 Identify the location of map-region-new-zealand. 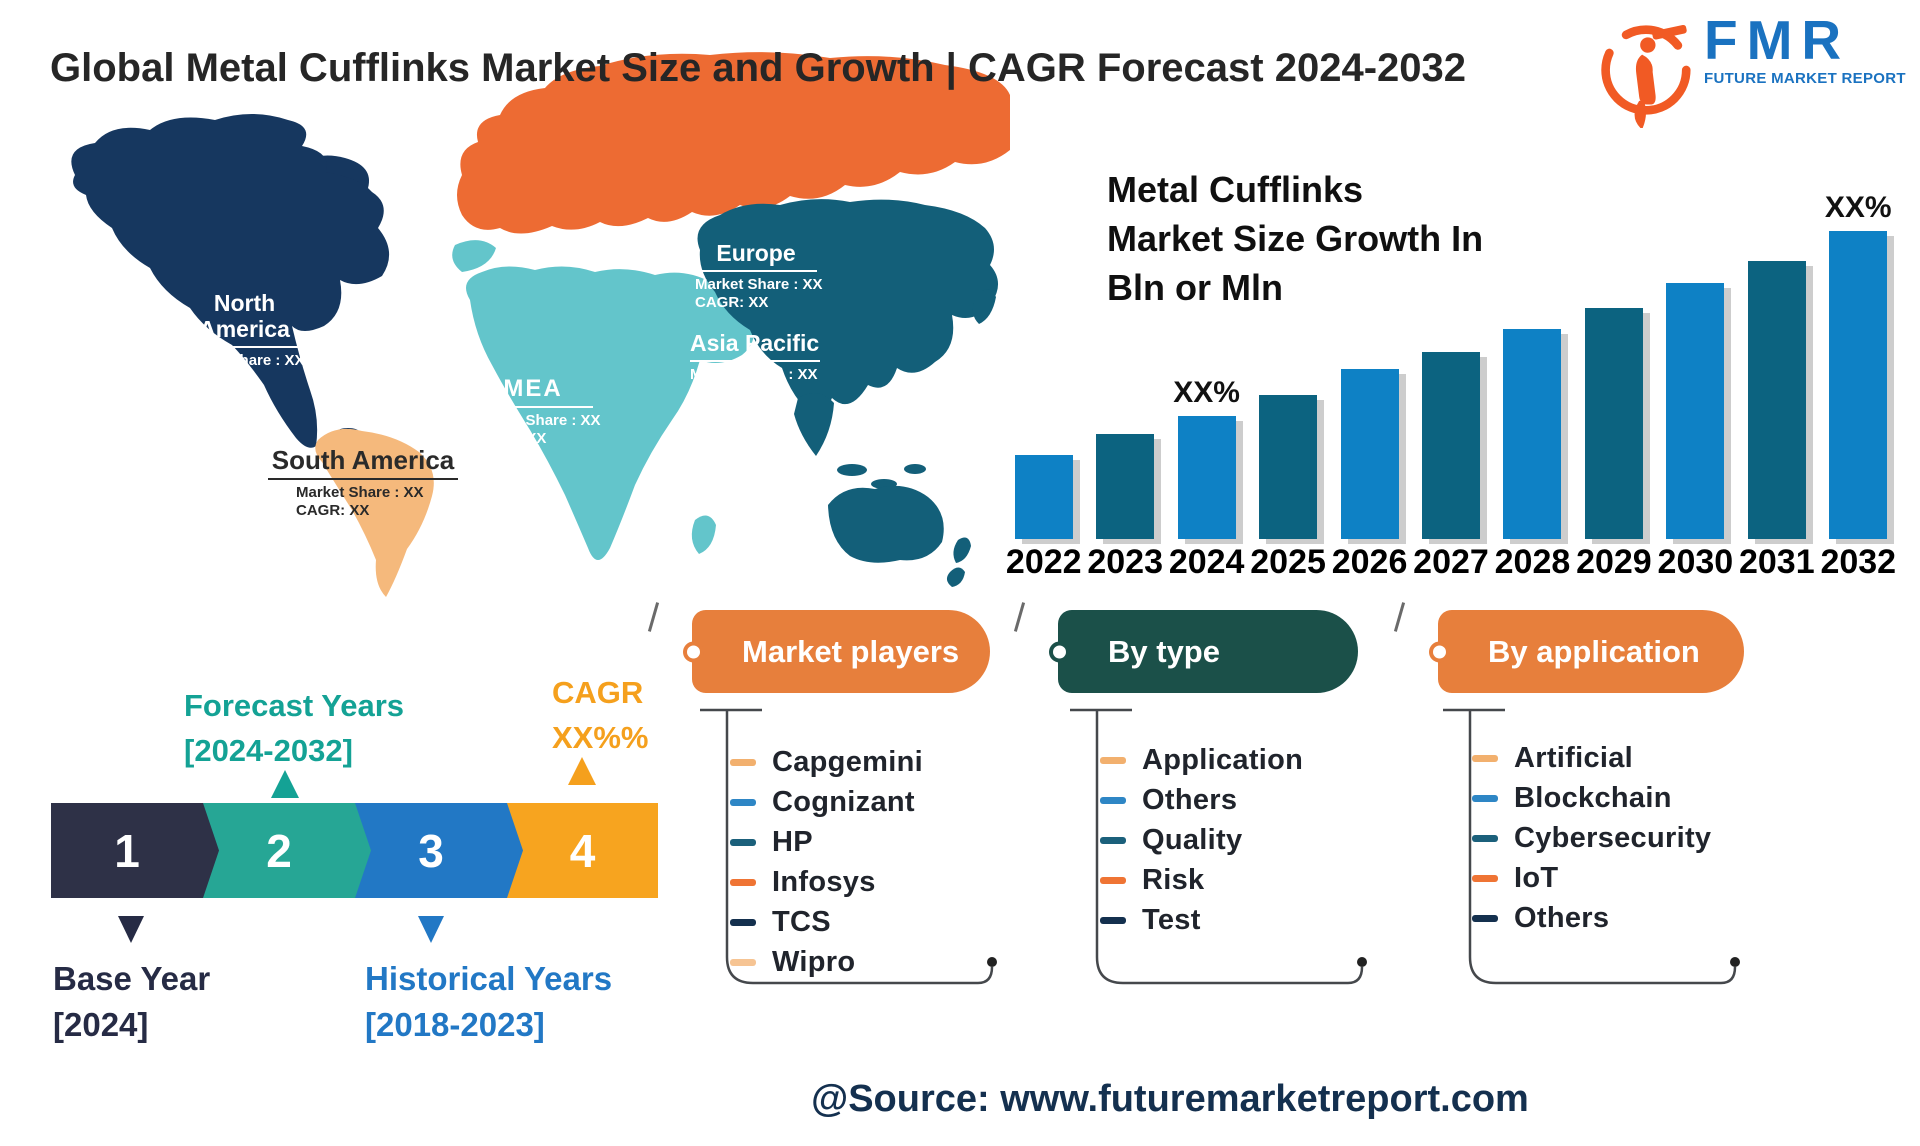
(955, 577).